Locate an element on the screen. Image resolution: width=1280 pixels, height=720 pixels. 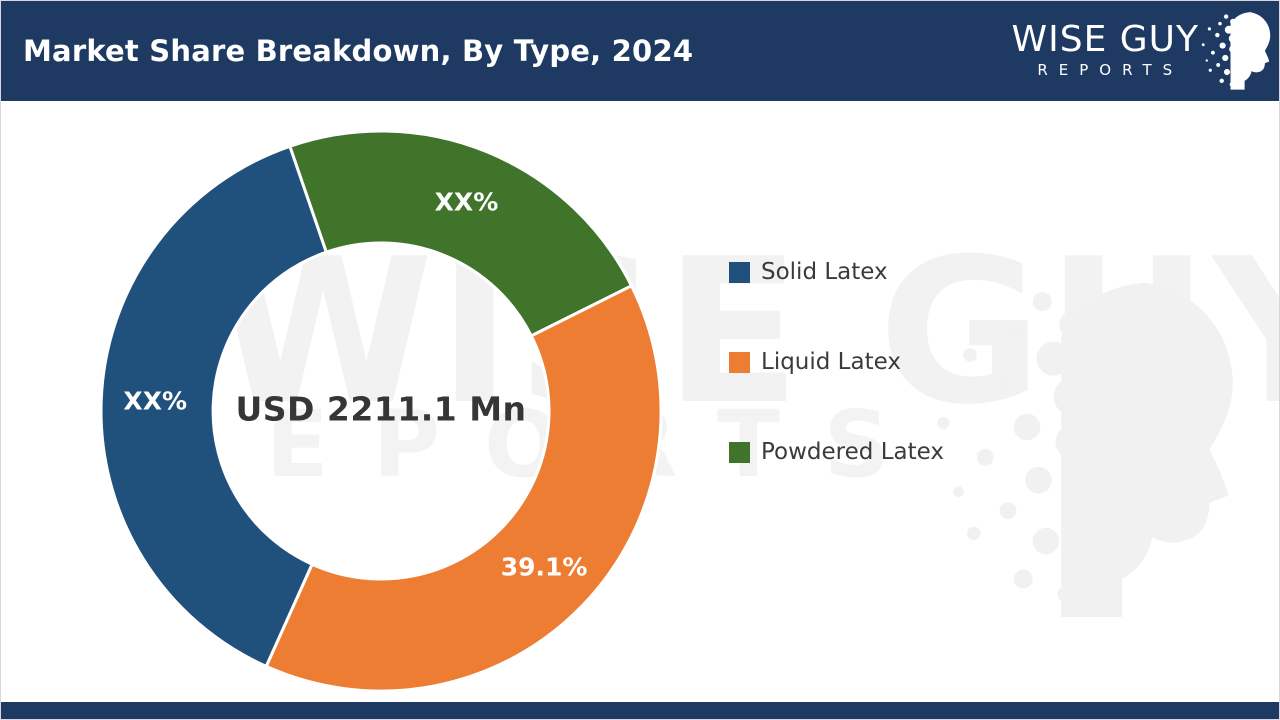
donut-segment-solid-latex is located at coordinates (213, 406).